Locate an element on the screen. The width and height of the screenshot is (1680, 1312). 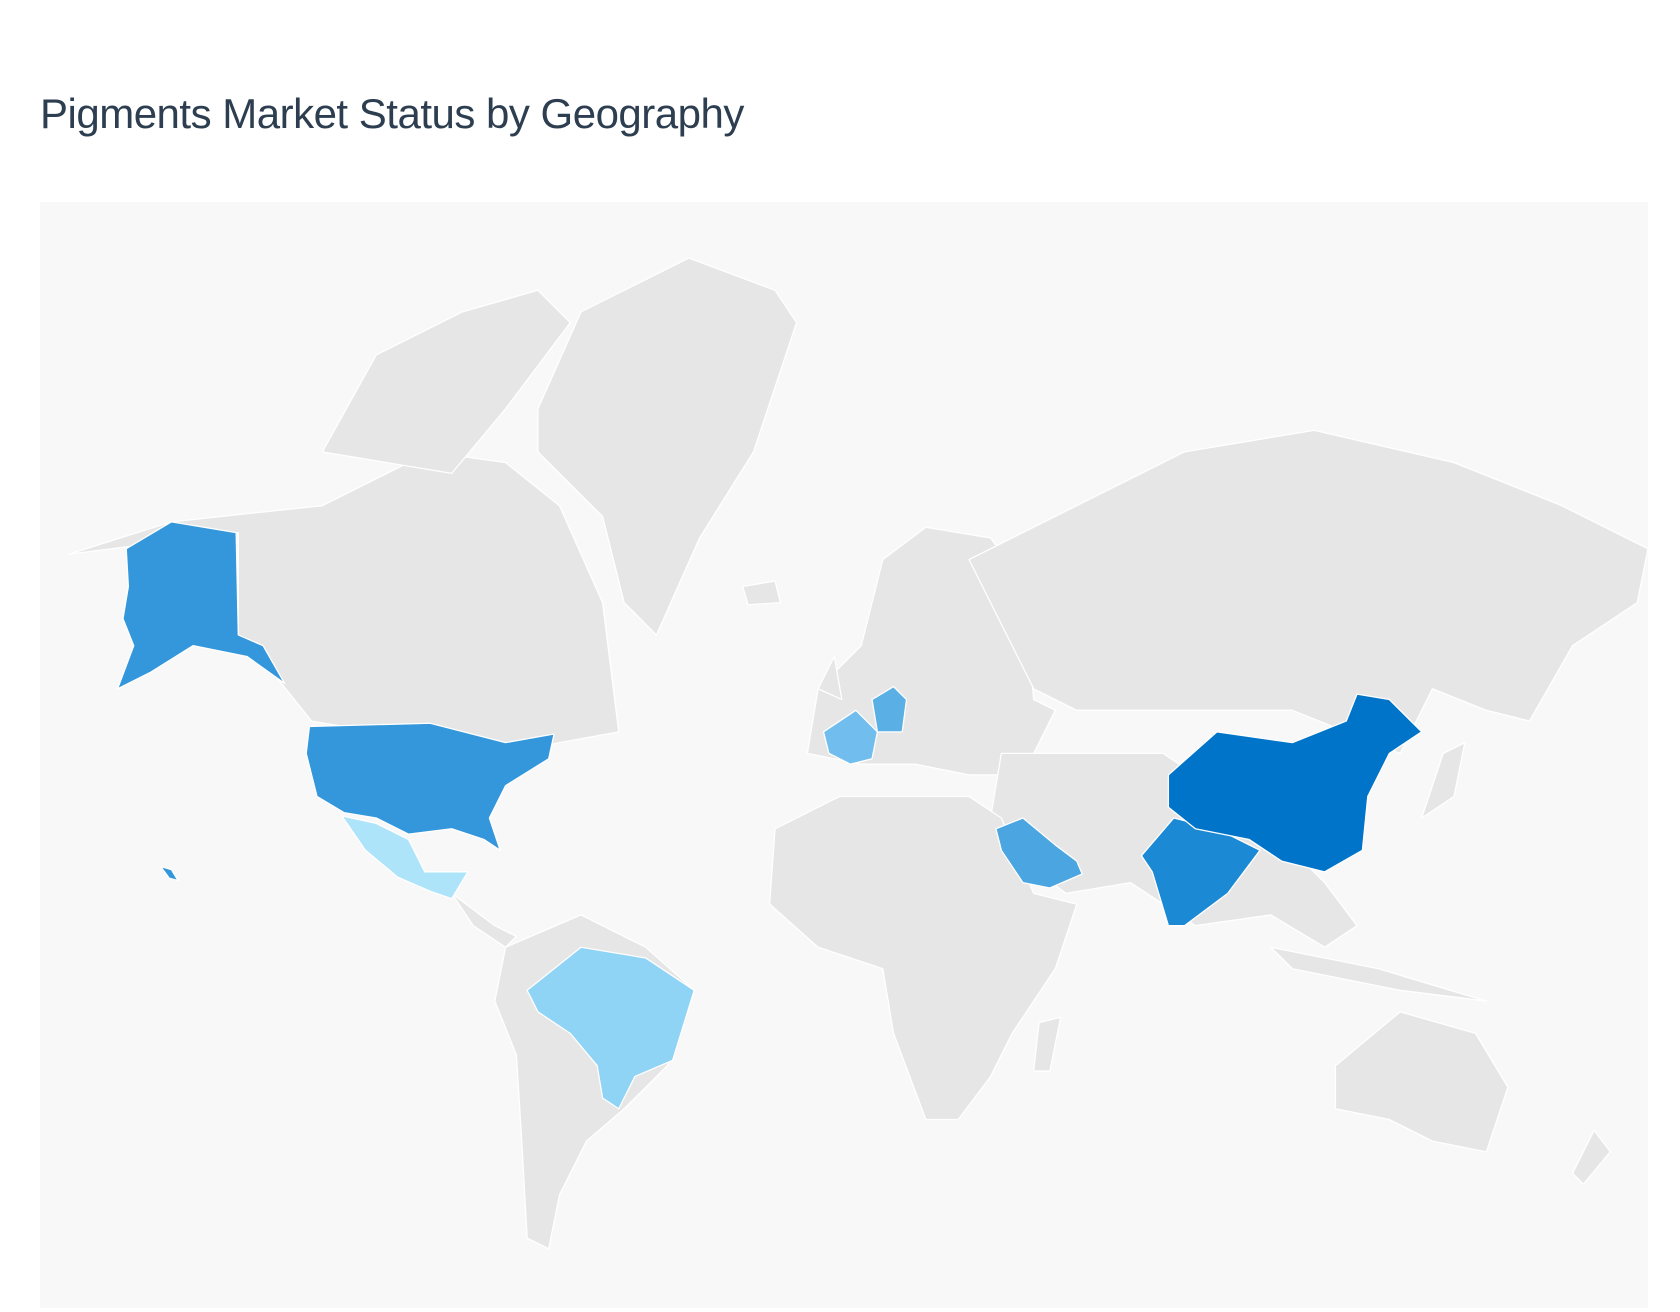
country-japan is located at coordinates (1443, 780).